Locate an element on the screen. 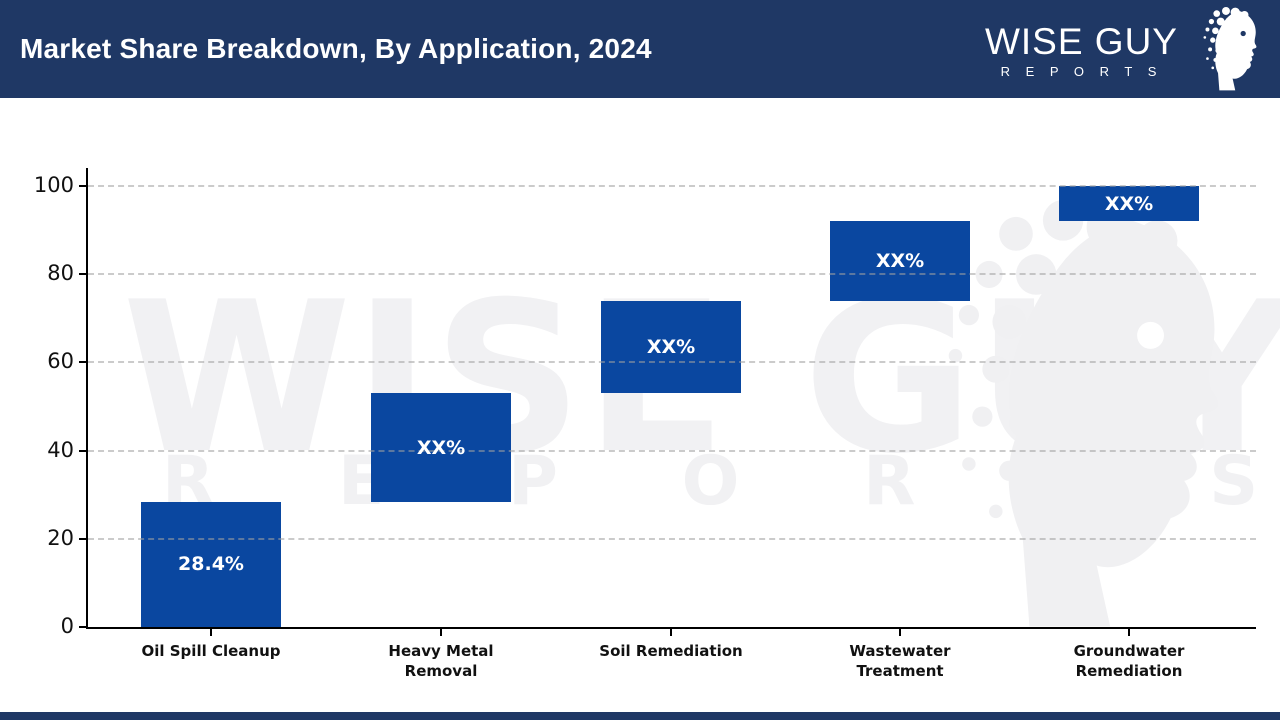 The height and width of the screenshot is (720, 1280). category-label: Wastewater Treatment is located at coordinates (900, 661).